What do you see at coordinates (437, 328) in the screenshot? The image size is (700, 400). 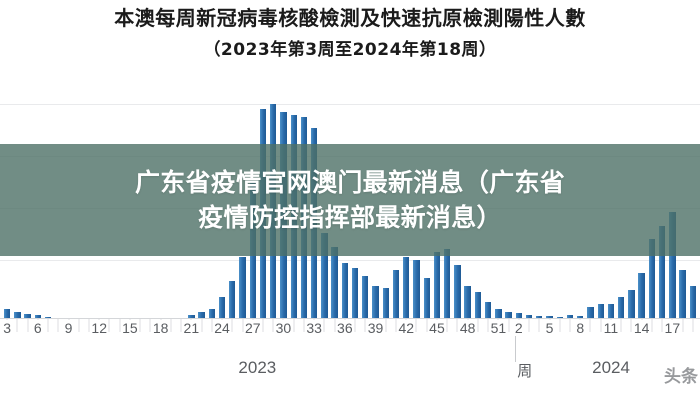 I see `tick-label: 45` at bounding box center [437, 328].